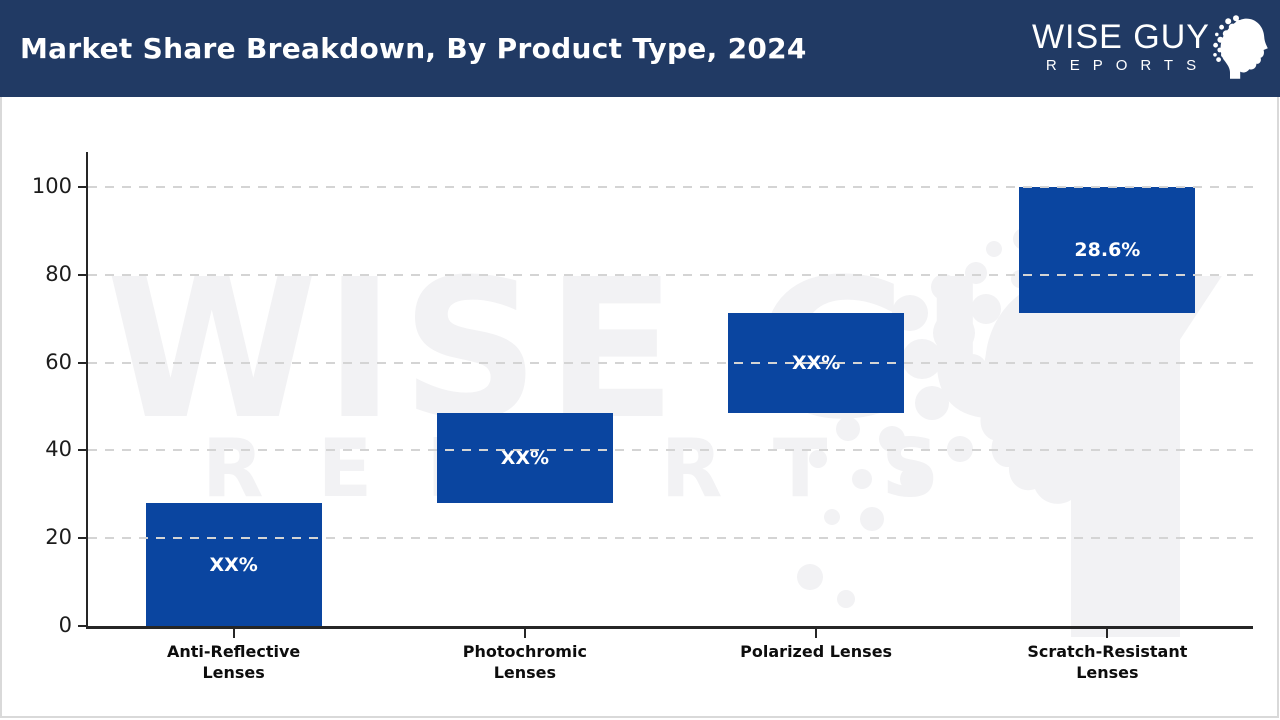 The height and width of the screenshot is (720, 1280). Describe the element at coordinates (524, 651) in the screenshot. I see `category-label-line: Photochromic` at that location.